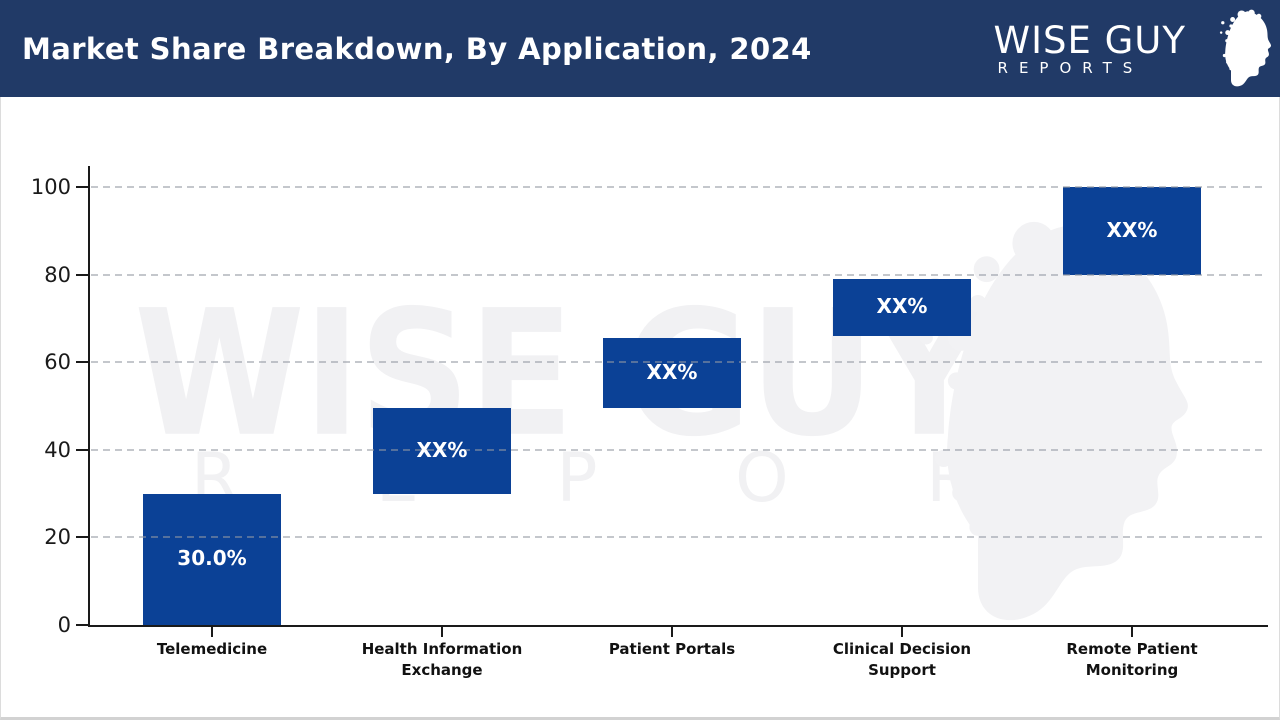 The height and width of the screenshot is (720, 1280). I want to click on x-tick-label-3: Clinical Decision Support, so click(902, 659).